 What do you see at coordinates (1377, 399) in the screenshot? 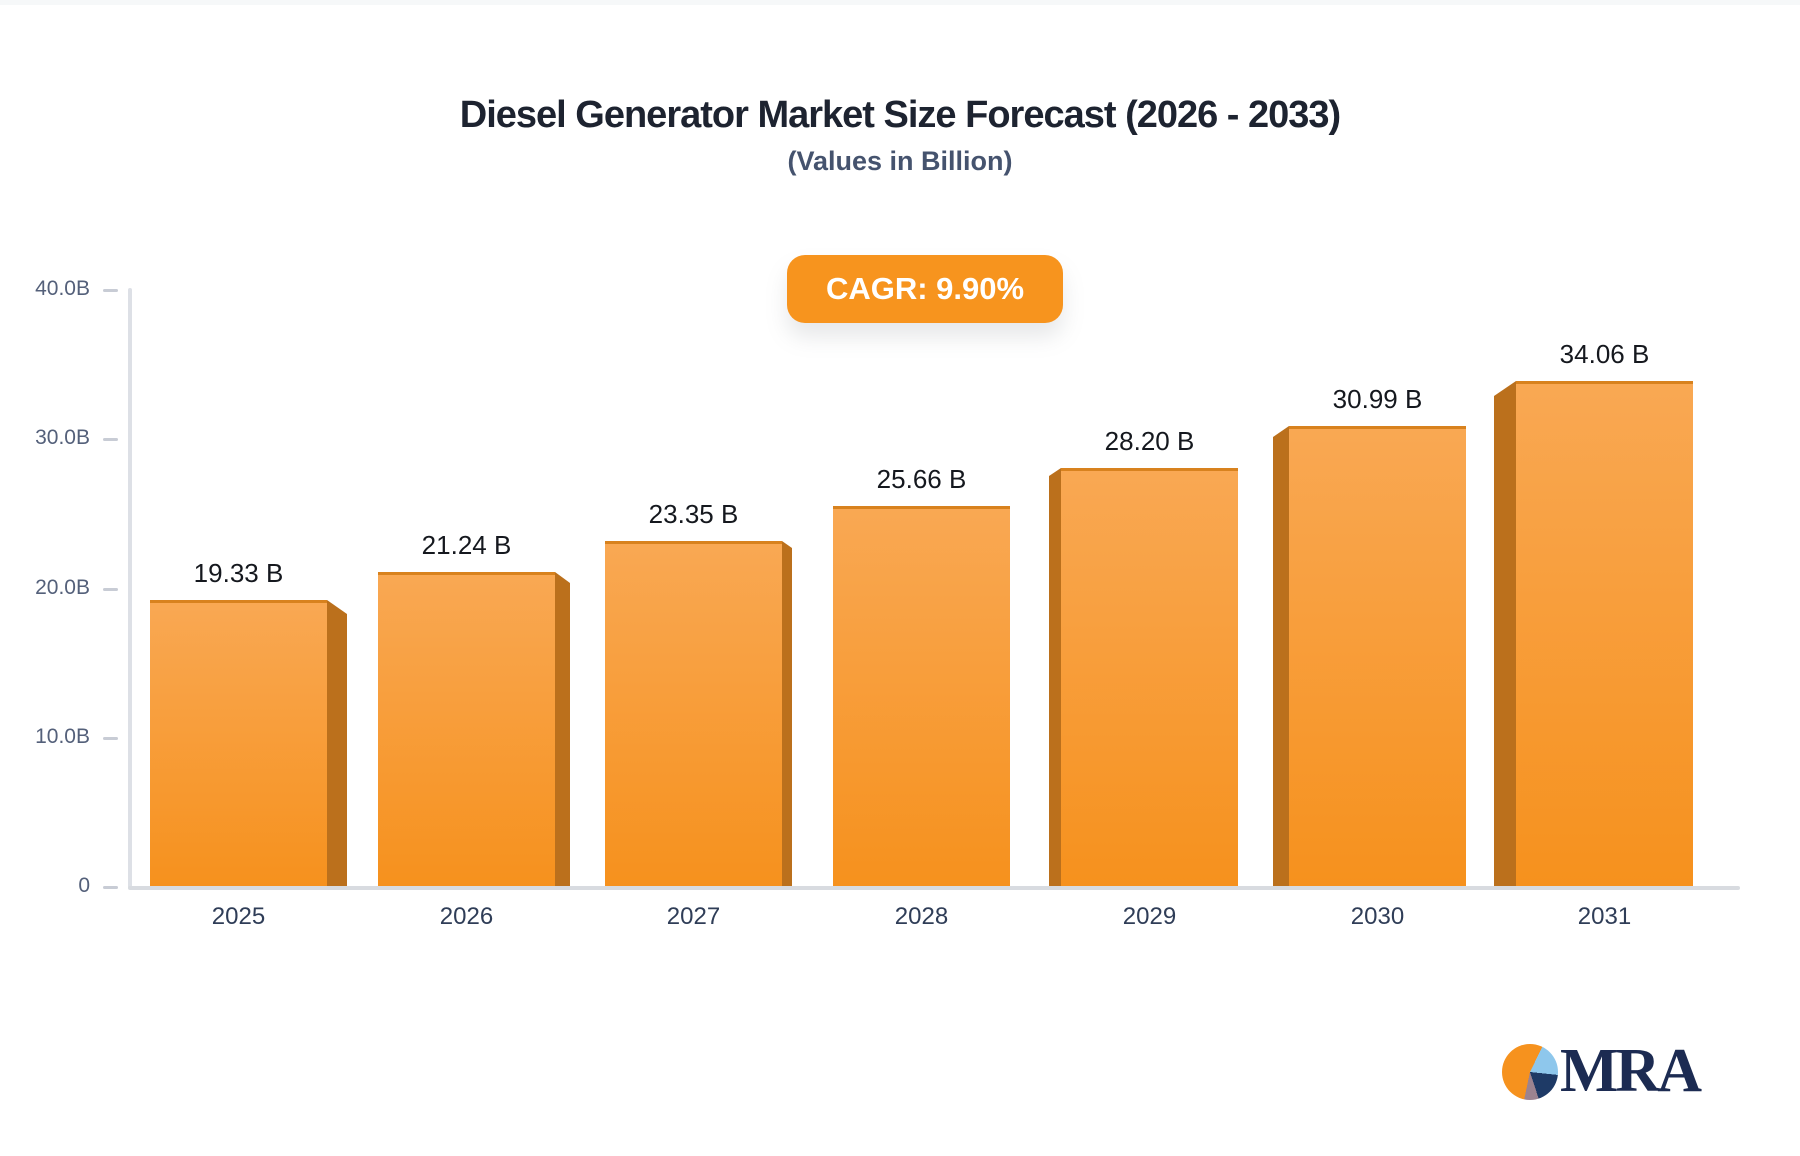
I see `bar-value-label: 30.99 B` at bounding box center [1377, 399].